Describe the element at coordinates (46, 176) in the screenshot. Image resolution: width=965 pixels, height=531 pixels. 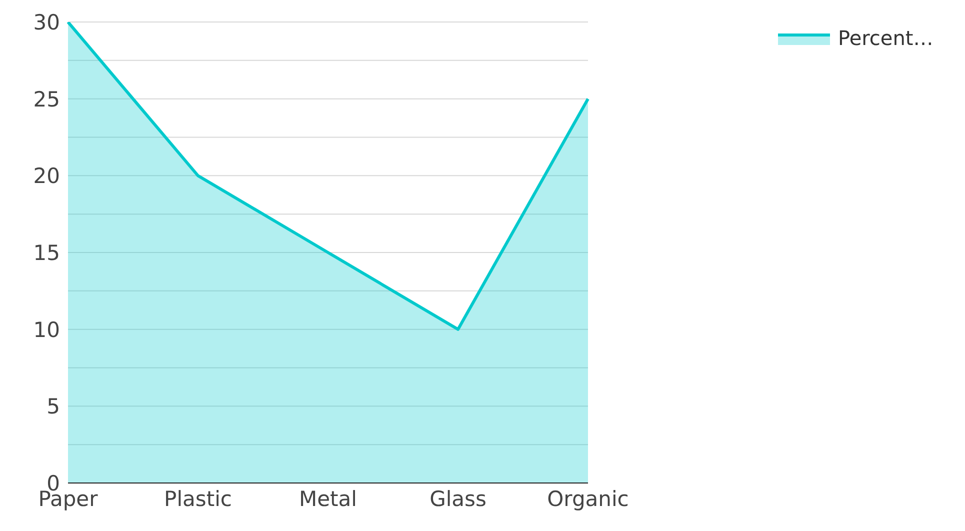
I see `y-tick-label: 20` at that location.